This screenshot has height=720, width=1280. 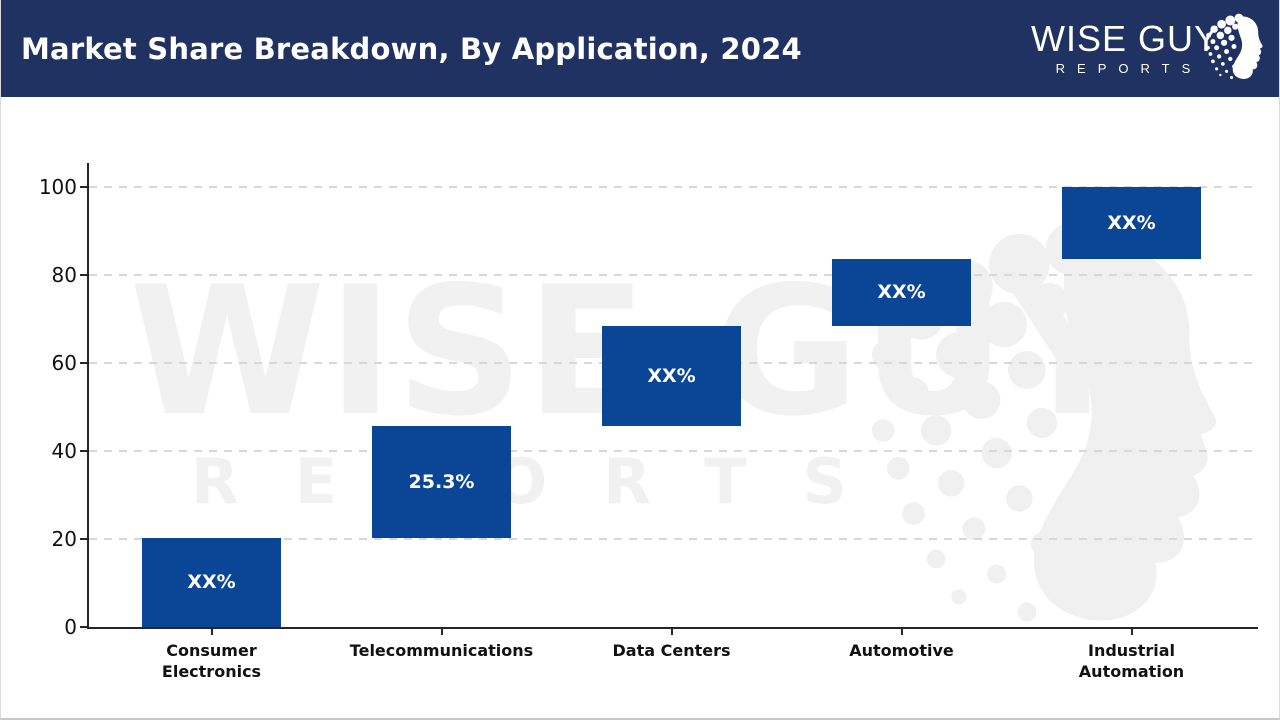 I want to click on y-tick-label-40: 40, so click(x=64, y=451).